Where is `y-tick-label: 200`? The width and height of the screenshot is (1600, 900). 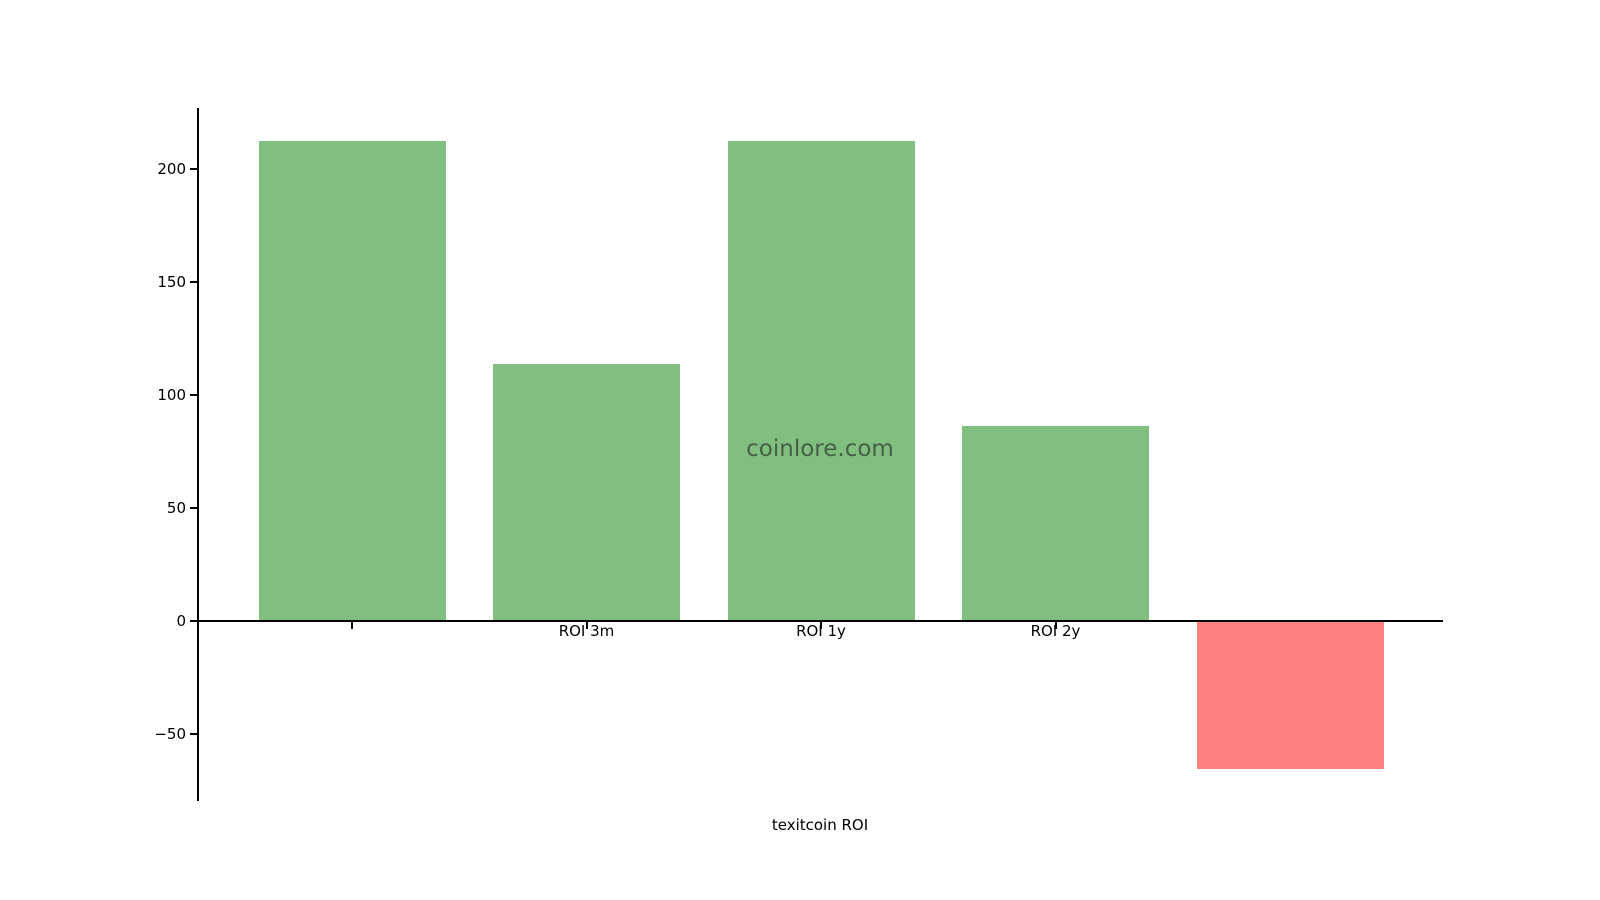
y-tick-label: 200 is located at coordinates (171, 169).